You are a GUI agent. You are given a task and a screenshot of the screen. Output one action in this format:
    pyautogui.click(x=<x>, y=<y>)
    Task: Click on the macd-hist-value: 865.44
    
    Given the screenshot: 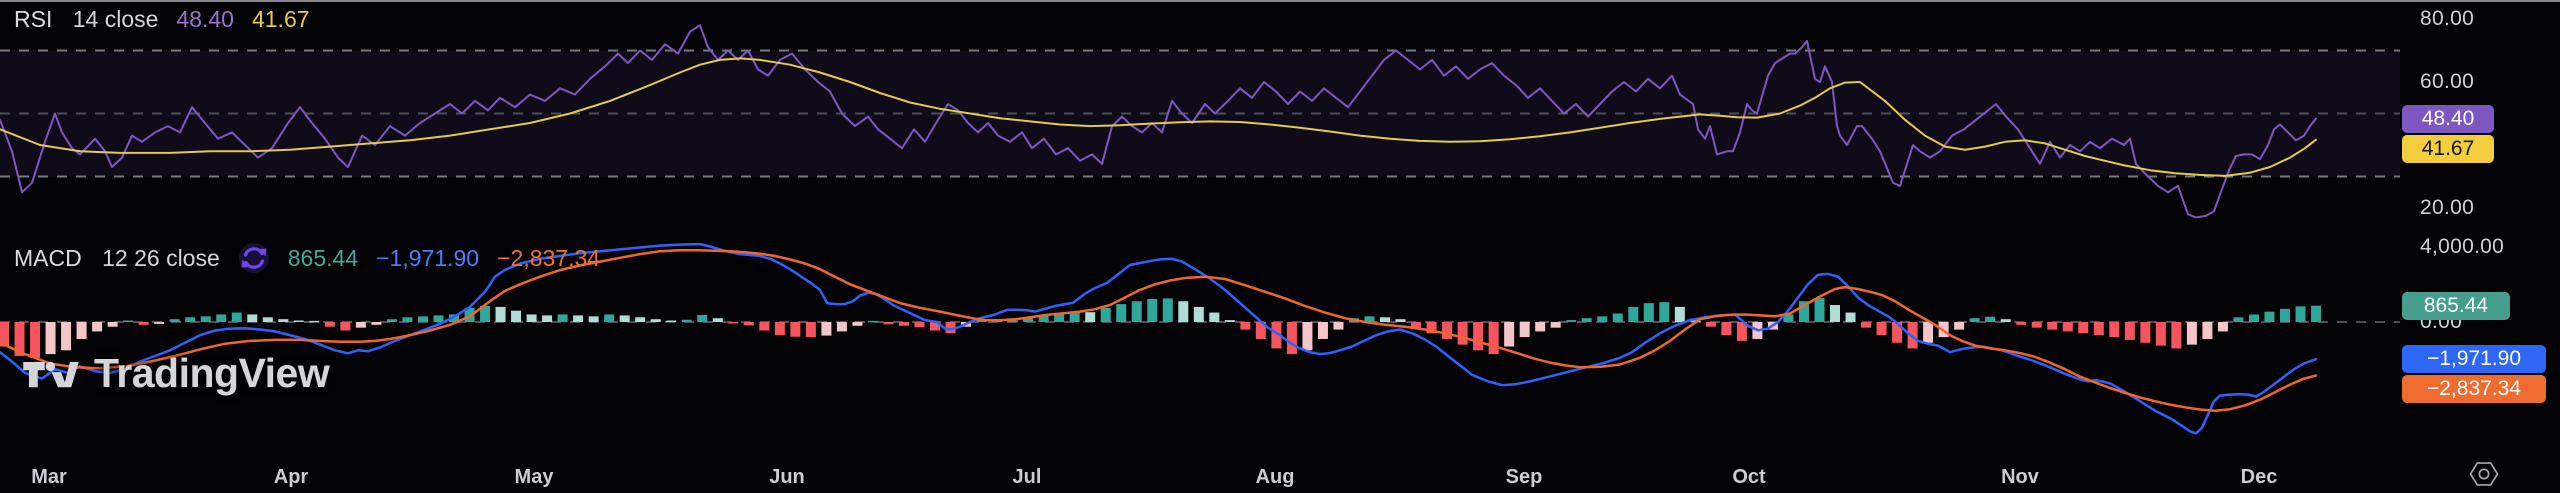 What is the action you would take?
    pyautogui.click(x=323, y=257)
    